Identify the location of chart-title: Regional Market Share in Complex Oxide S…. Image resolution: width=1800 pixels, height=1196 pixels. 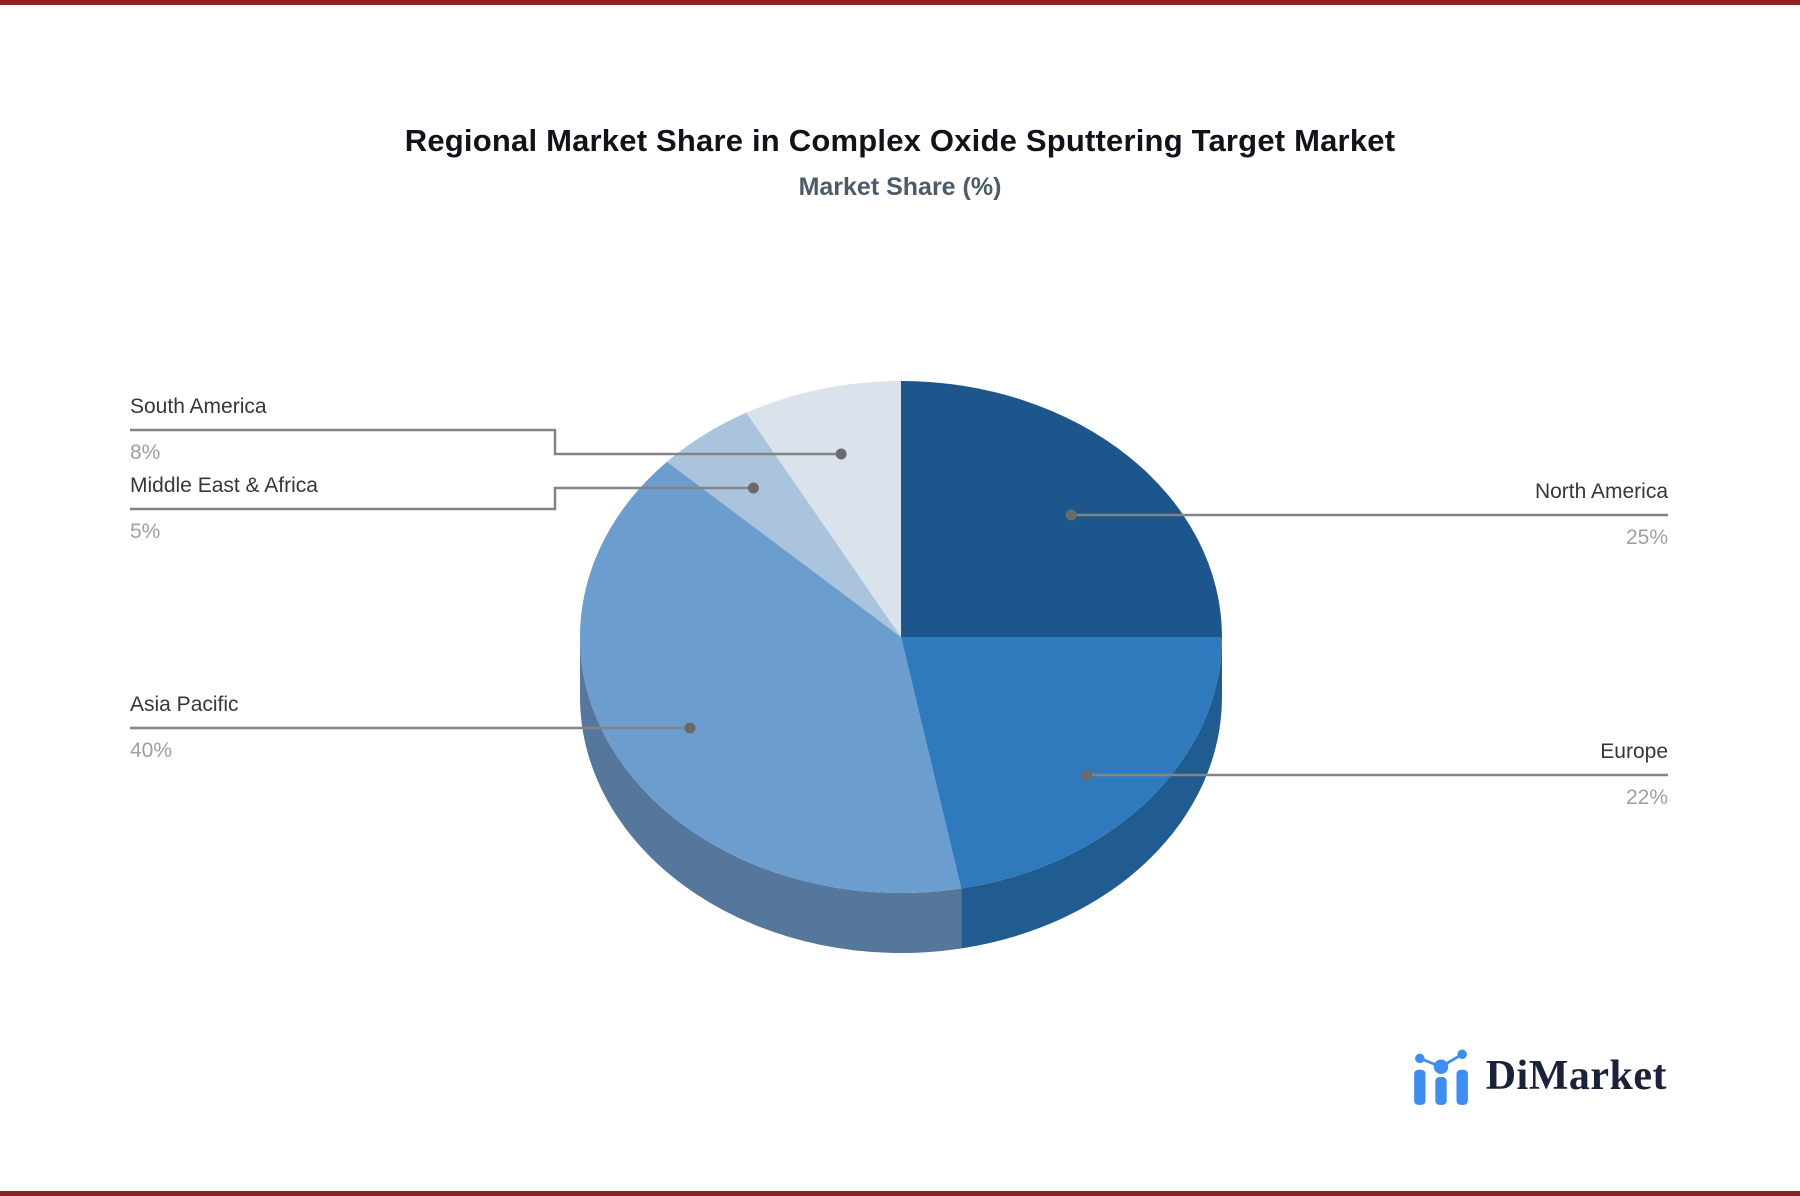
(900, 140).